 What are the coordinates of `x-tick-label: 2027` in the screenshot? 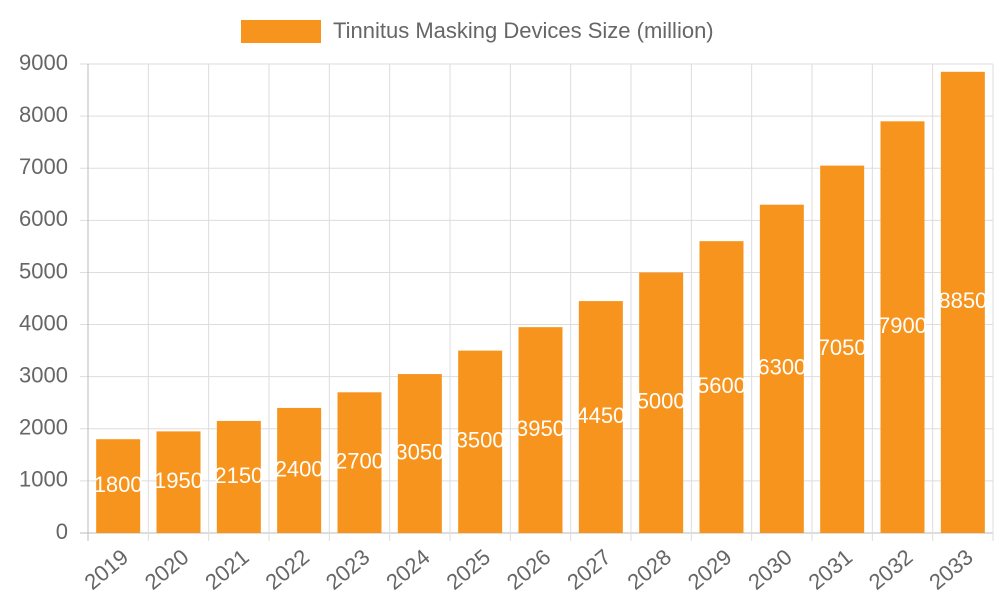 It's located at (589, 569).